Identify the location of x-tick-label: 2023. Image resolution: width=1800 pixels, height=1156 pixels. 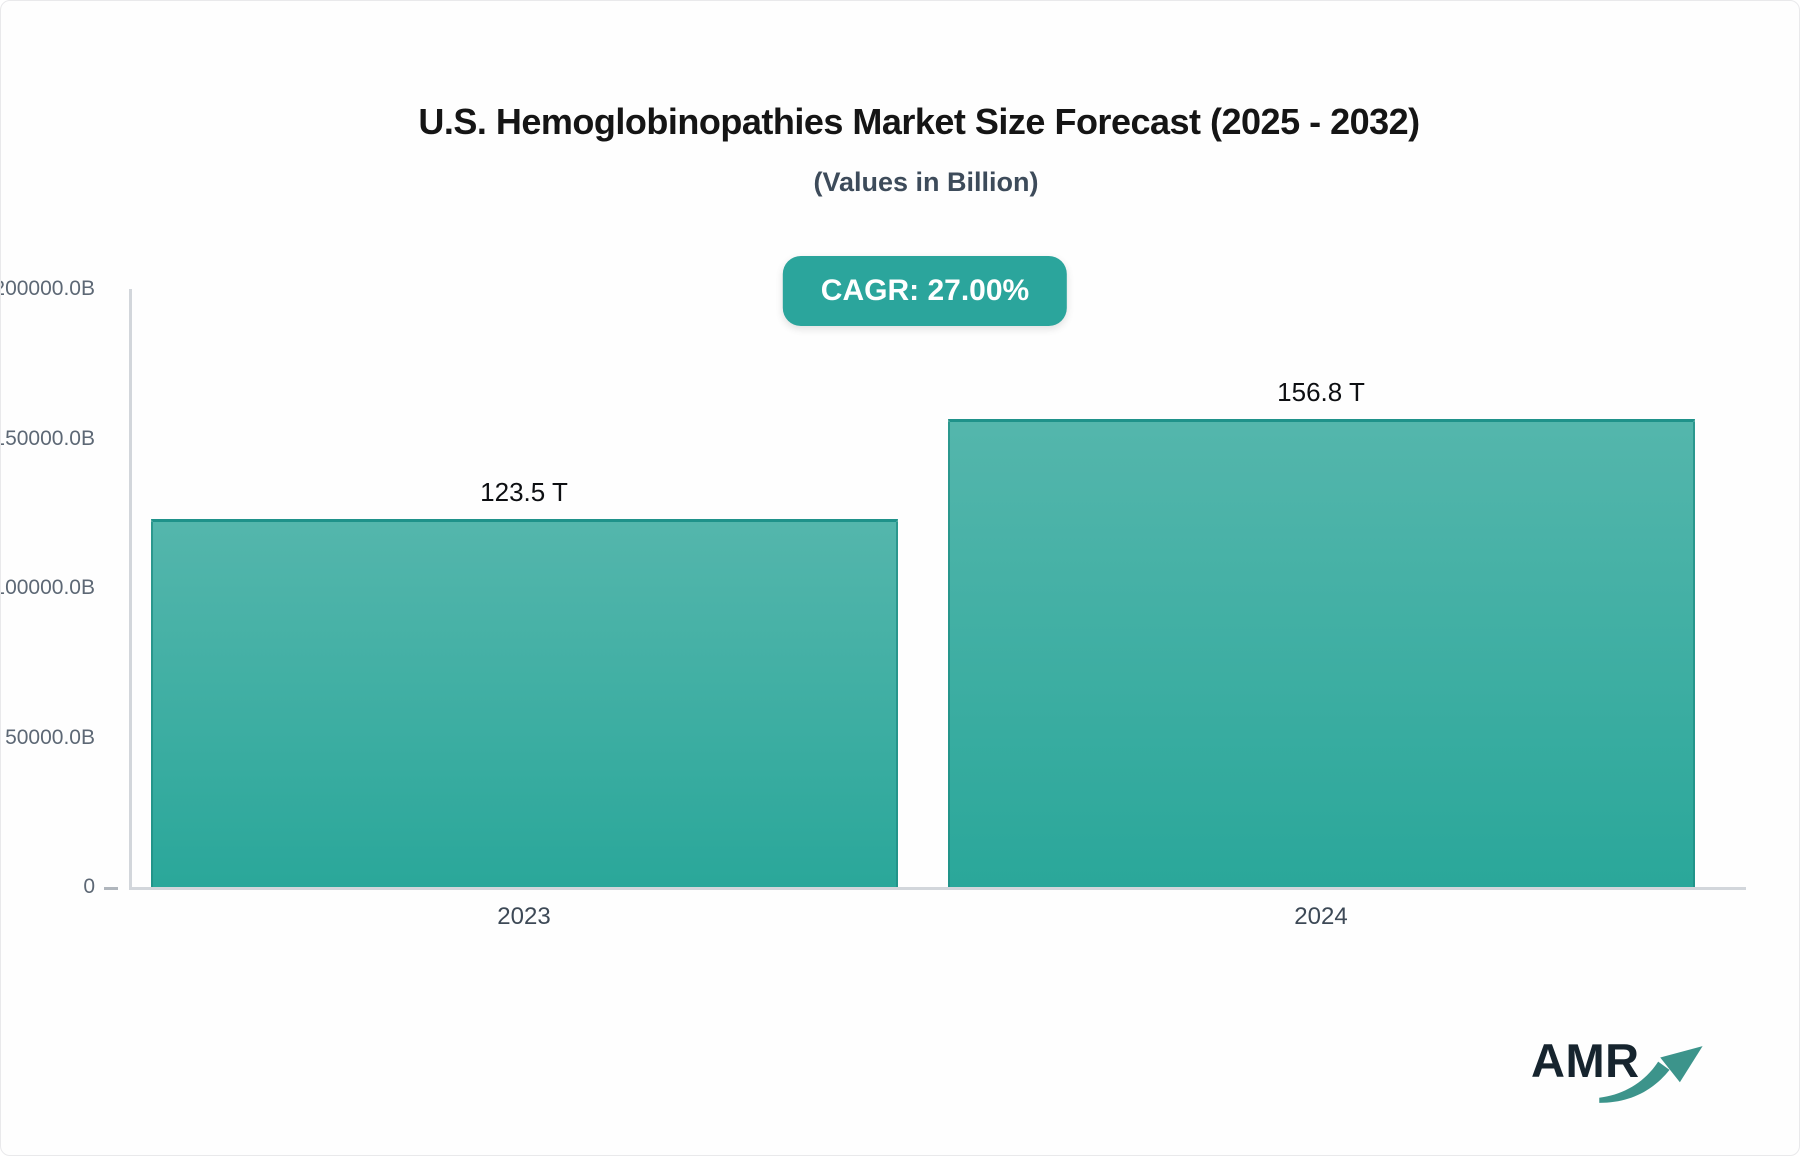
(524, 916).